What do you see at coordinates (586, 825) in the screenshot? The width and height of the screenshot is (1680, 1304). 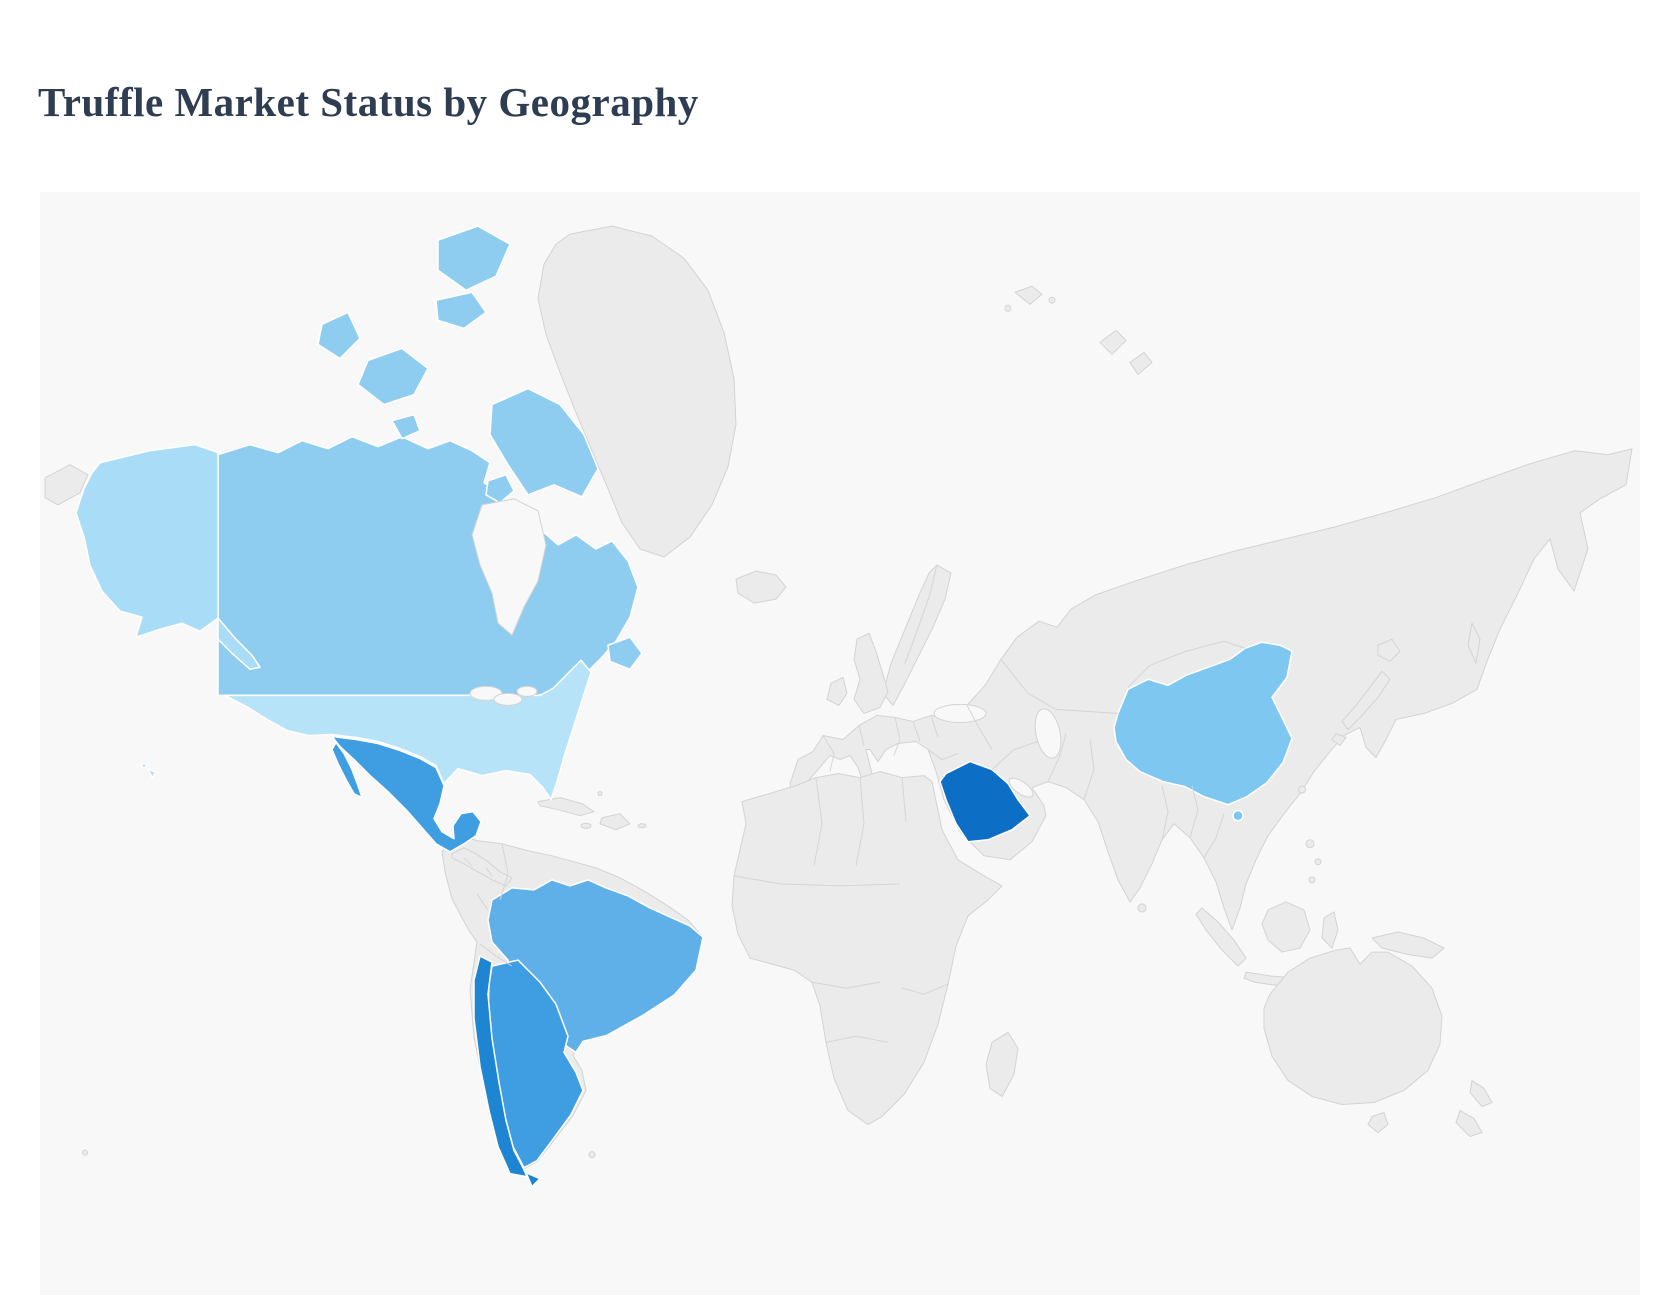 I see `island-jamaica` at bounding box center [586, 825].